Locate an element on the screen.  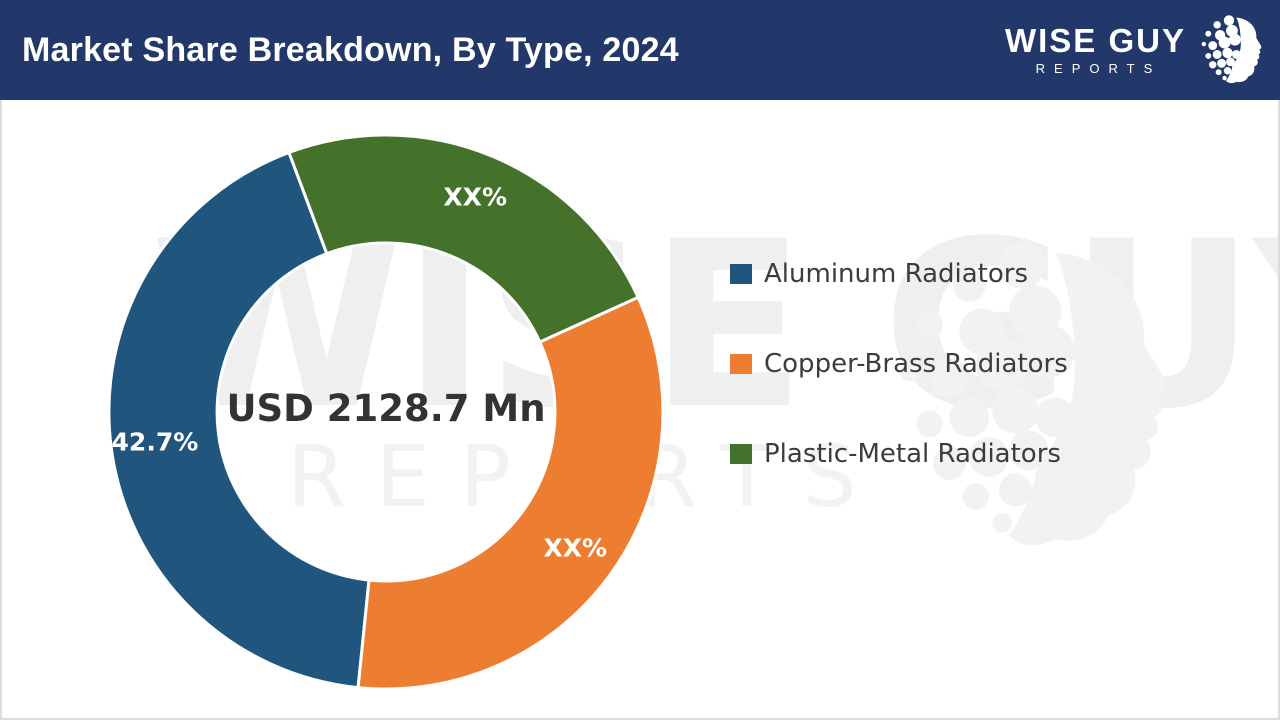
watermark-face-icon is located at coordinates (1033, 394).